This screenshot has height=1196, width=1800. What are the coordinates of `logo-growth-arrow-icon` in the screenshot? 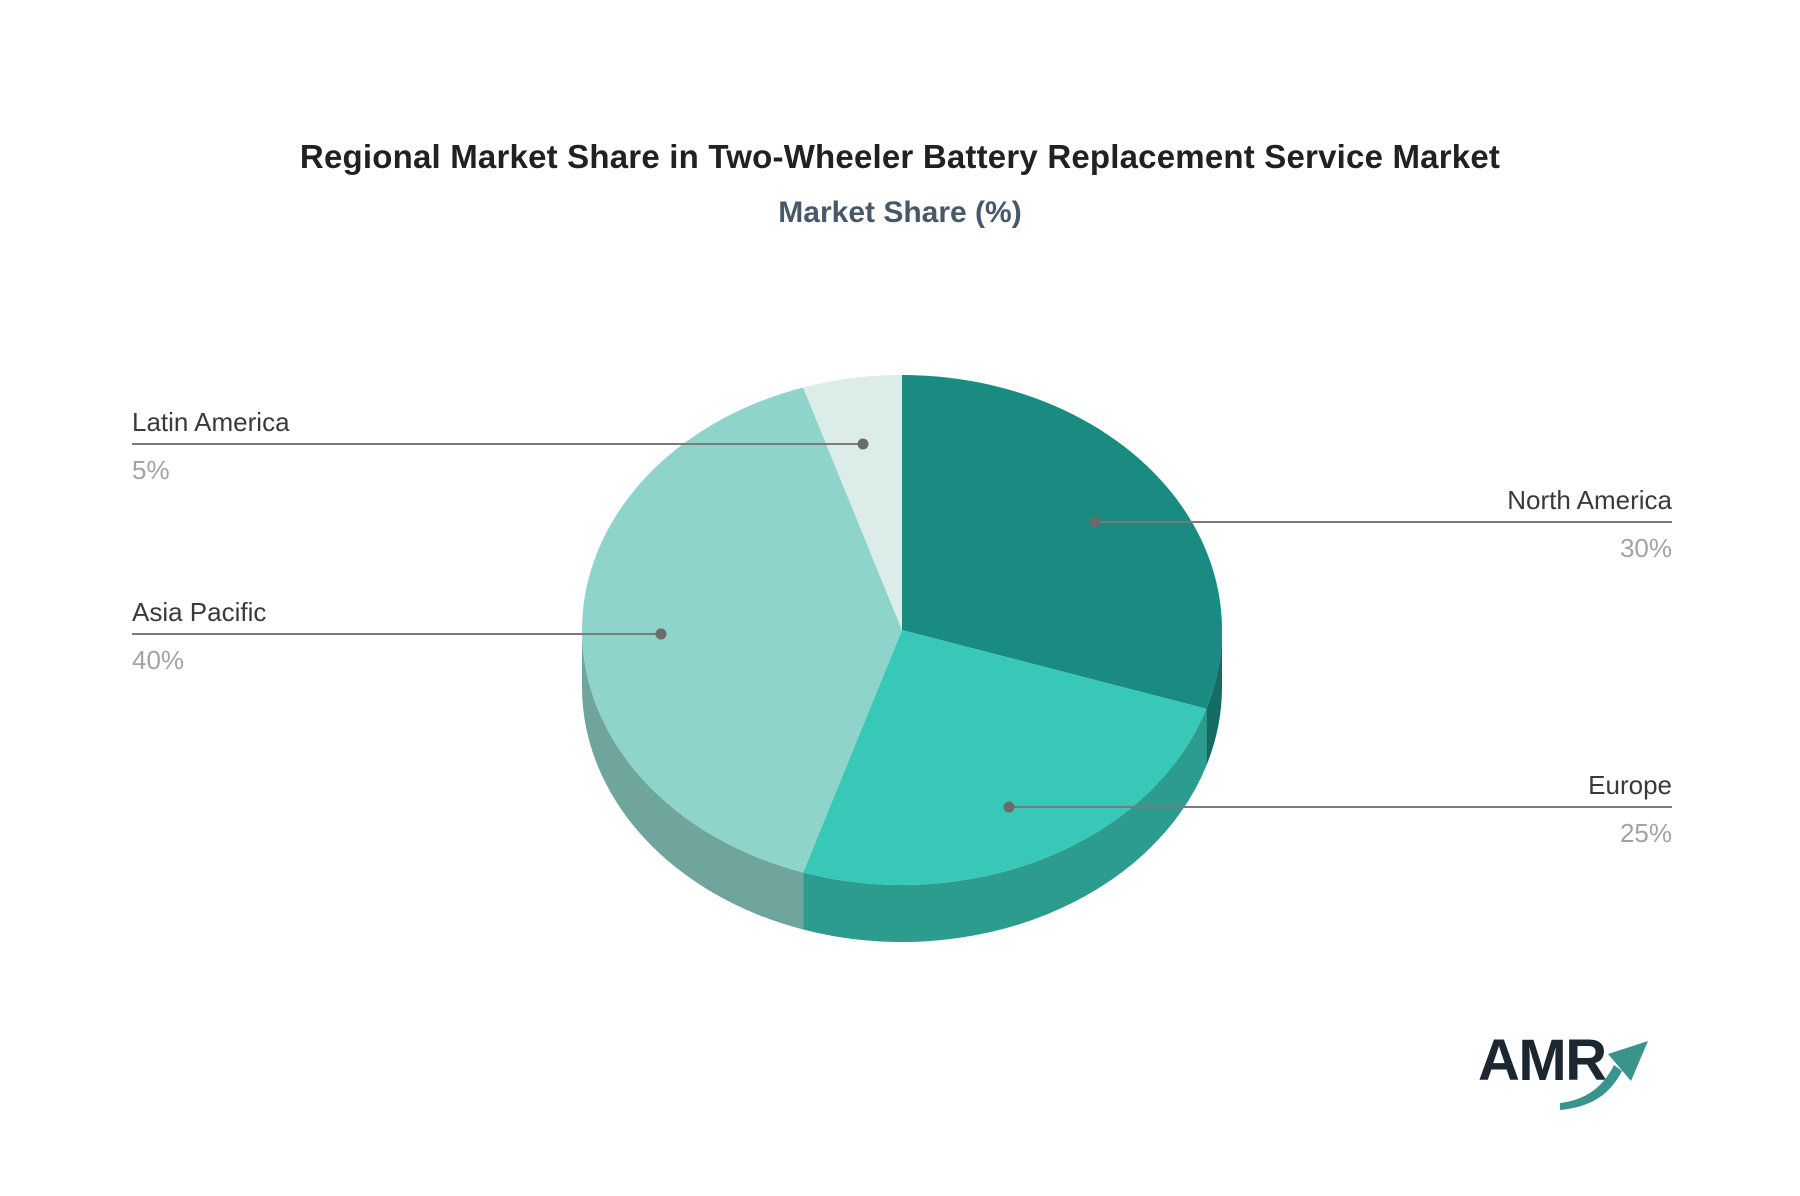 It's located at (1604, 1075).